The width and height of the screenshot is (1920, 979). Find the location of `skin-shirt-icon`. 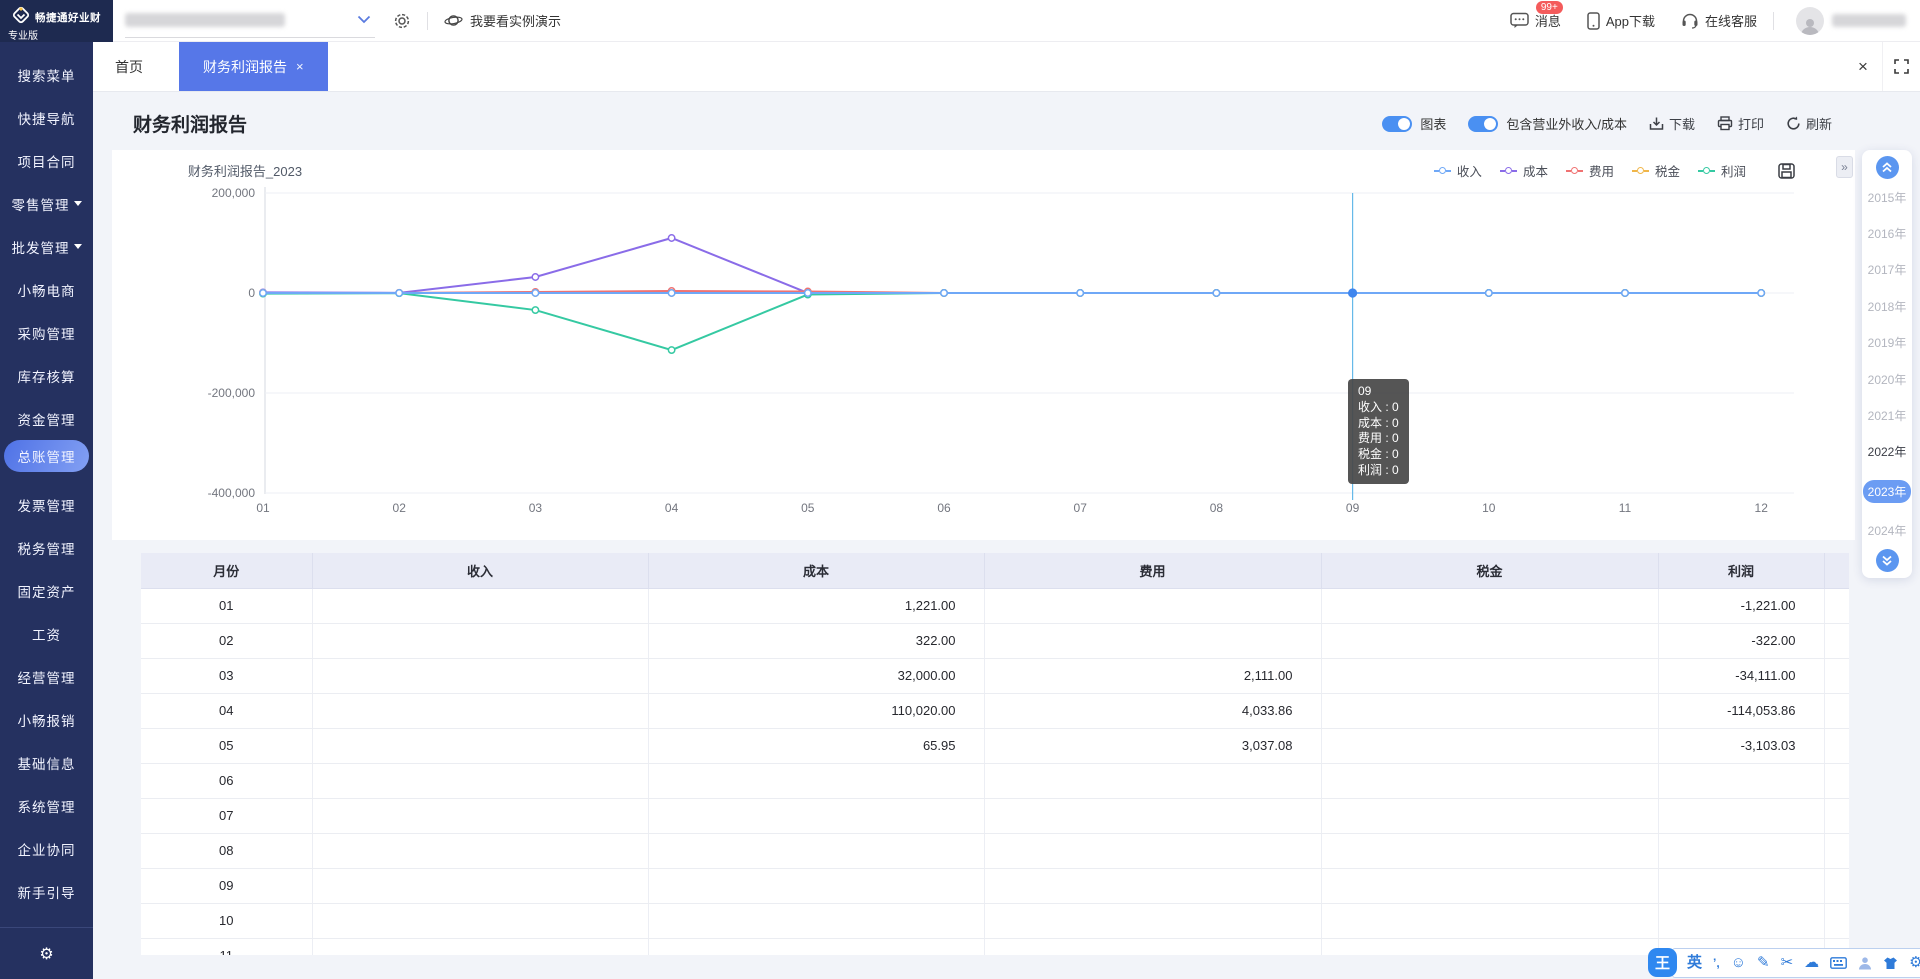

skin-shirt-icon is located at coordinates (1890, 963).